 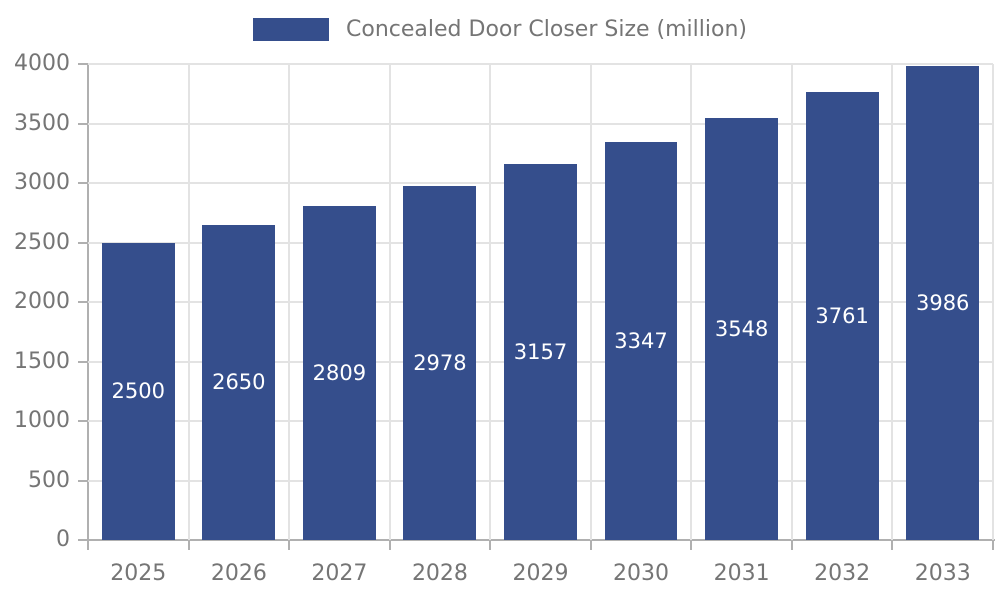 I want to click on x-tick-label: 2029, so click(x=540, y=573).